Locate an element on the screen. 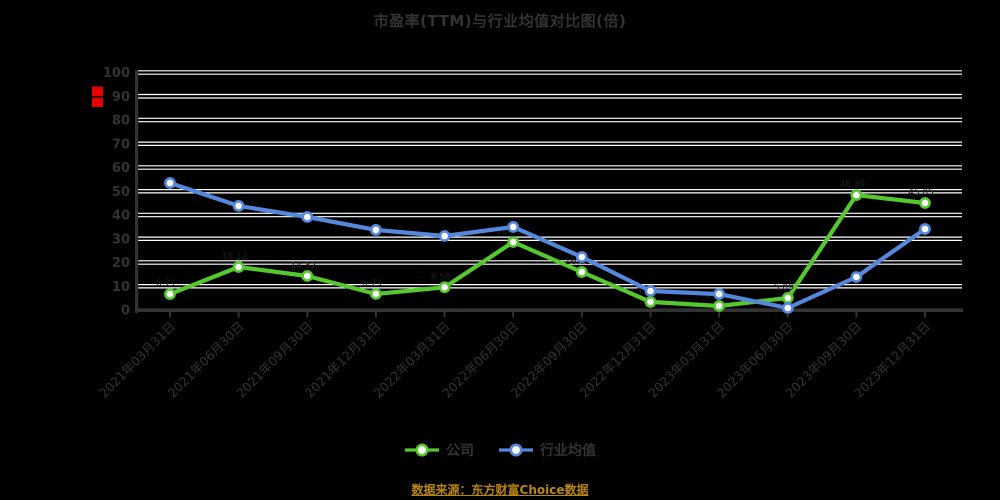  legend: 公司 行业均值 is located at coordinates (500, 450).